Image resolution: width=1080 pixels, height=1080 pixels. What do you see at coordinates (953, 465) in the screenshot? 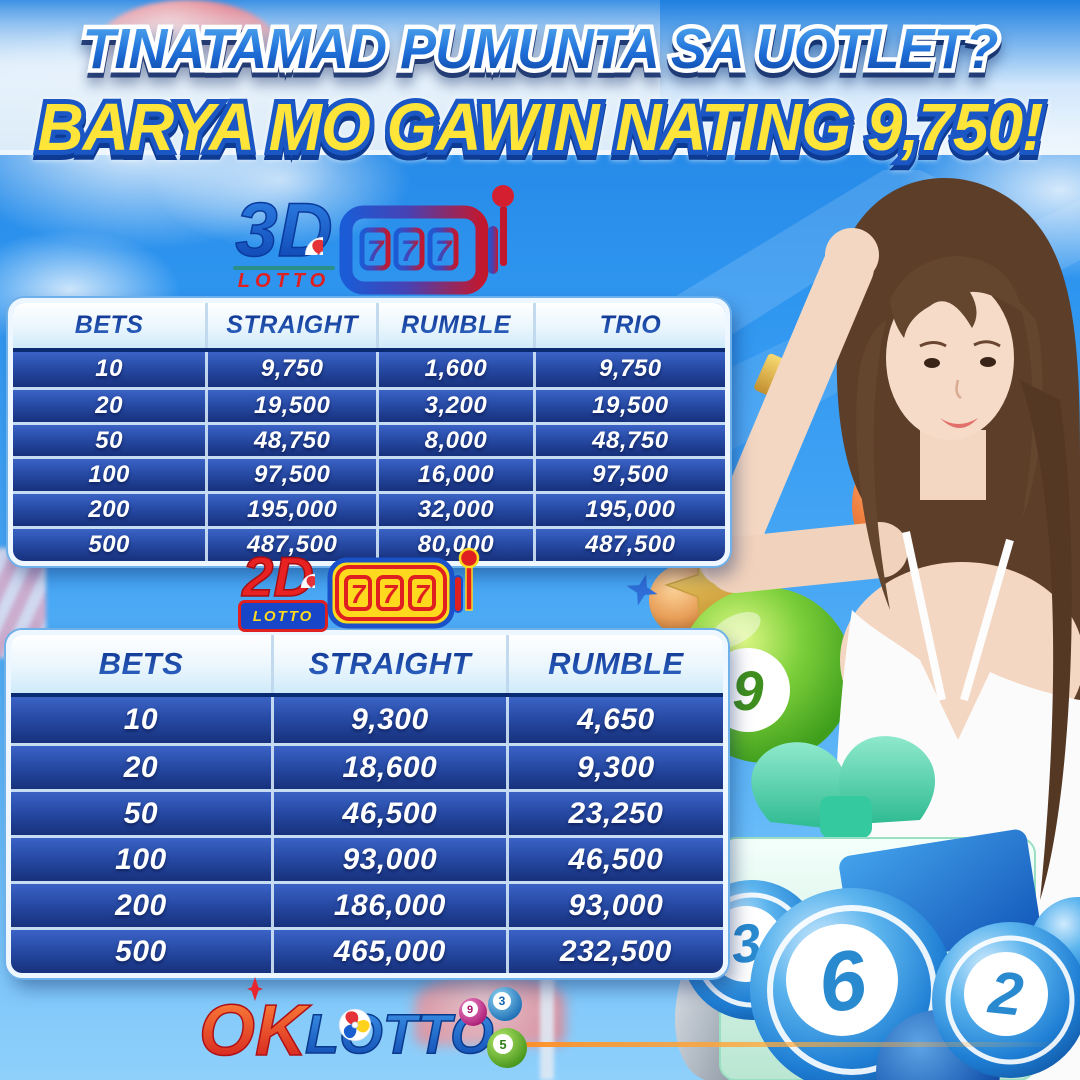
I see `neck` at bounding box center [953, 465].